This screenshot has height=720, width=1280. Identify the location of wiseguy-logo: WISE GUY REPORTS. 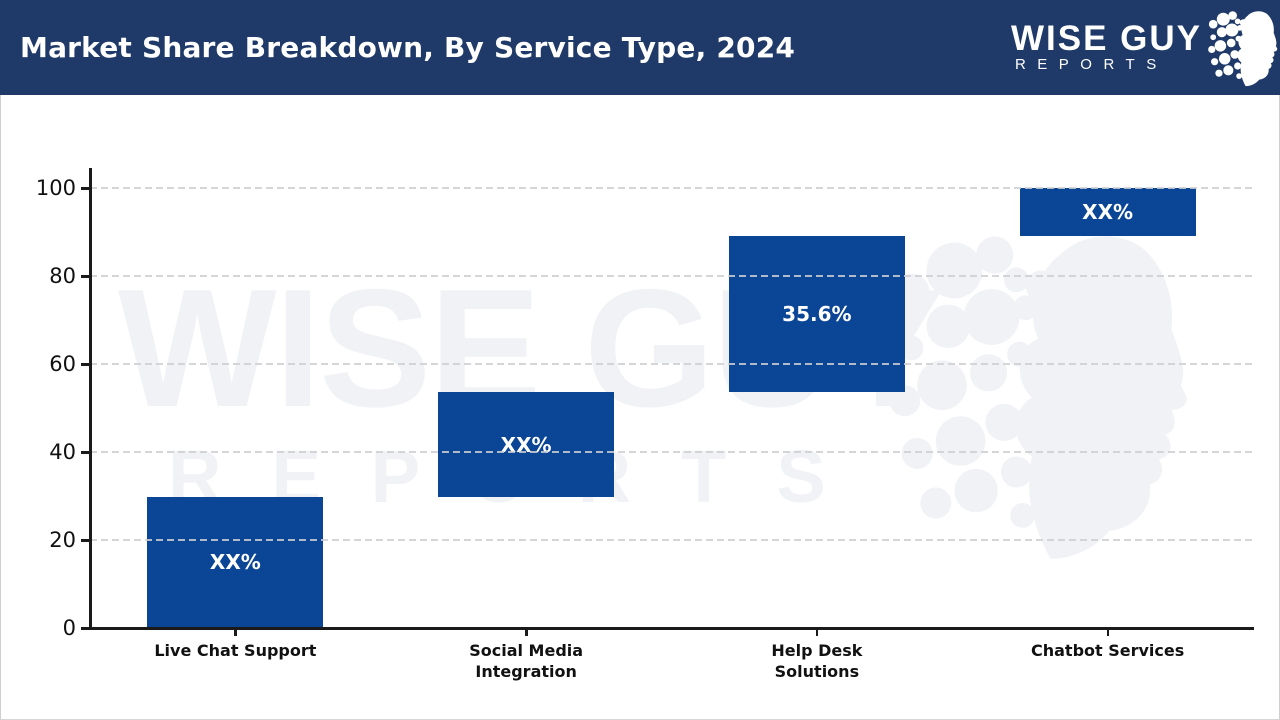
(1145, 47).